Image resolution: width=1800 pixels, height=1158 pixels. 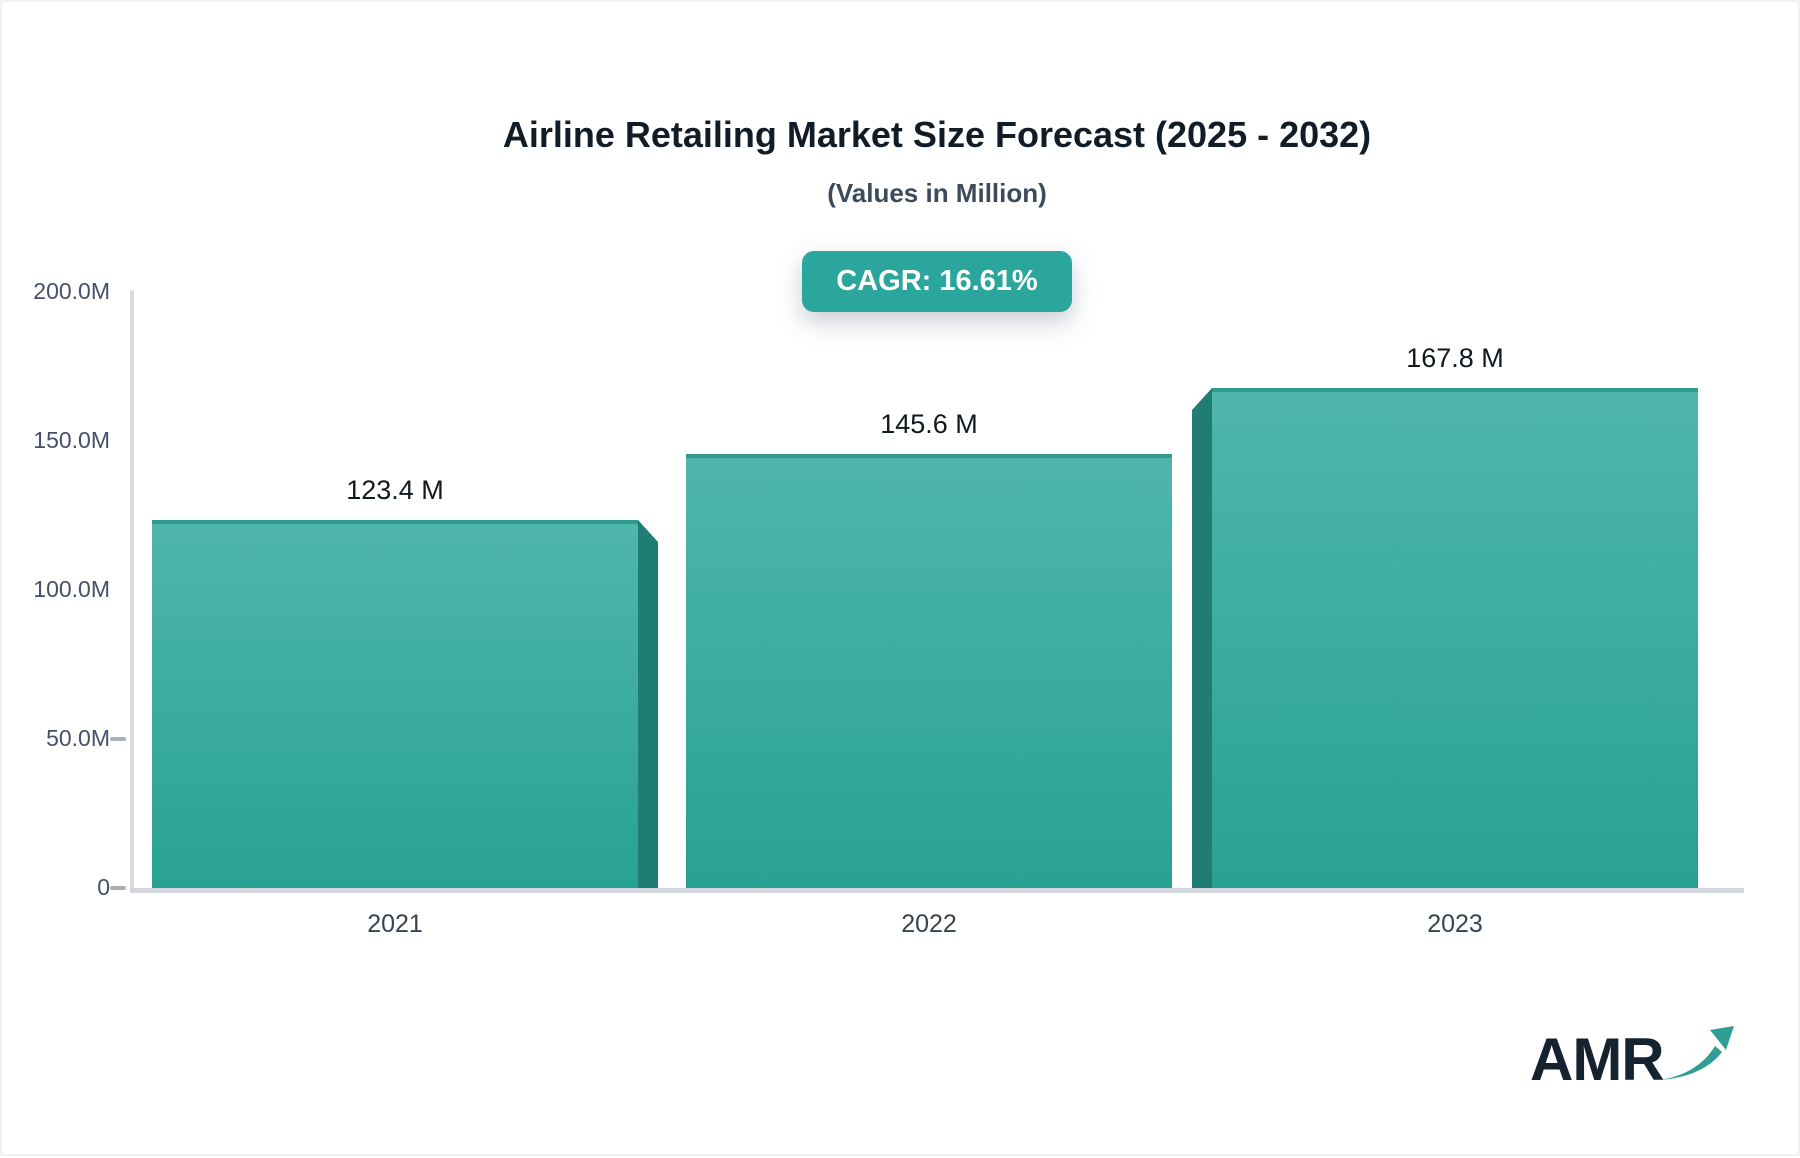 What do you see at coordinates (937, 281) in the screenshot?
I see `cagr-badge: CAGR: 16.61%` at bounding box center [937, 281].